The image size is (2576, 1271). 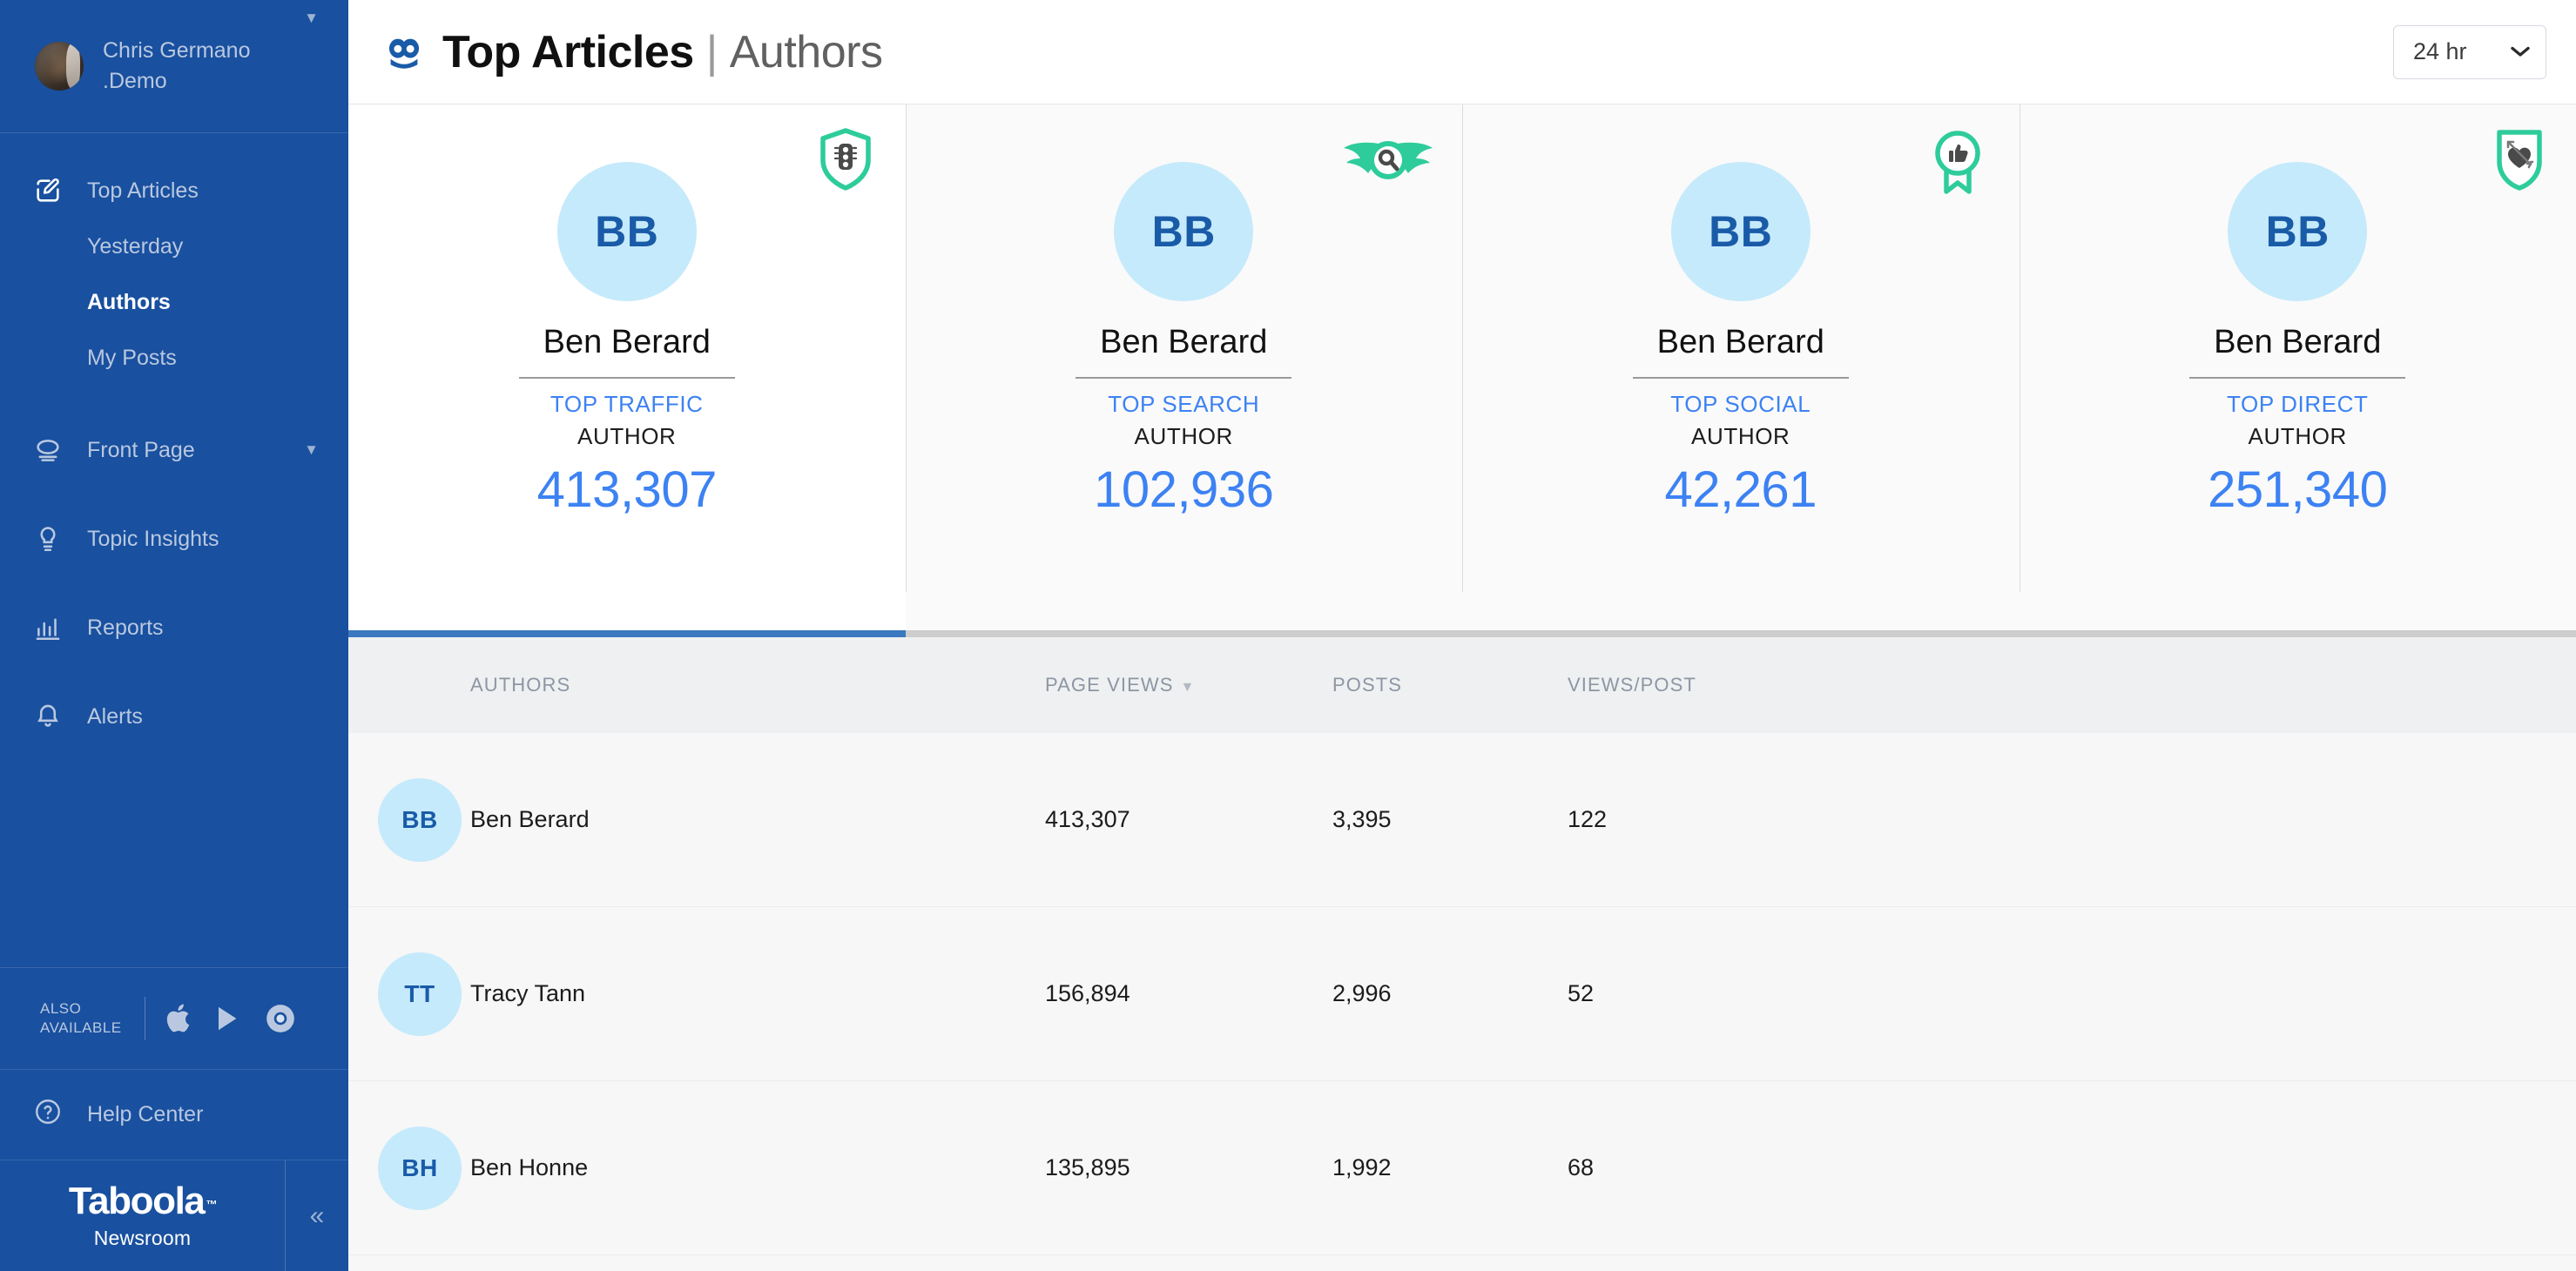 What do you see at coordinates (1368, 685) in the screenshot?
I see `table-header-posts: POSTS` at bounding box center [1368, 685].